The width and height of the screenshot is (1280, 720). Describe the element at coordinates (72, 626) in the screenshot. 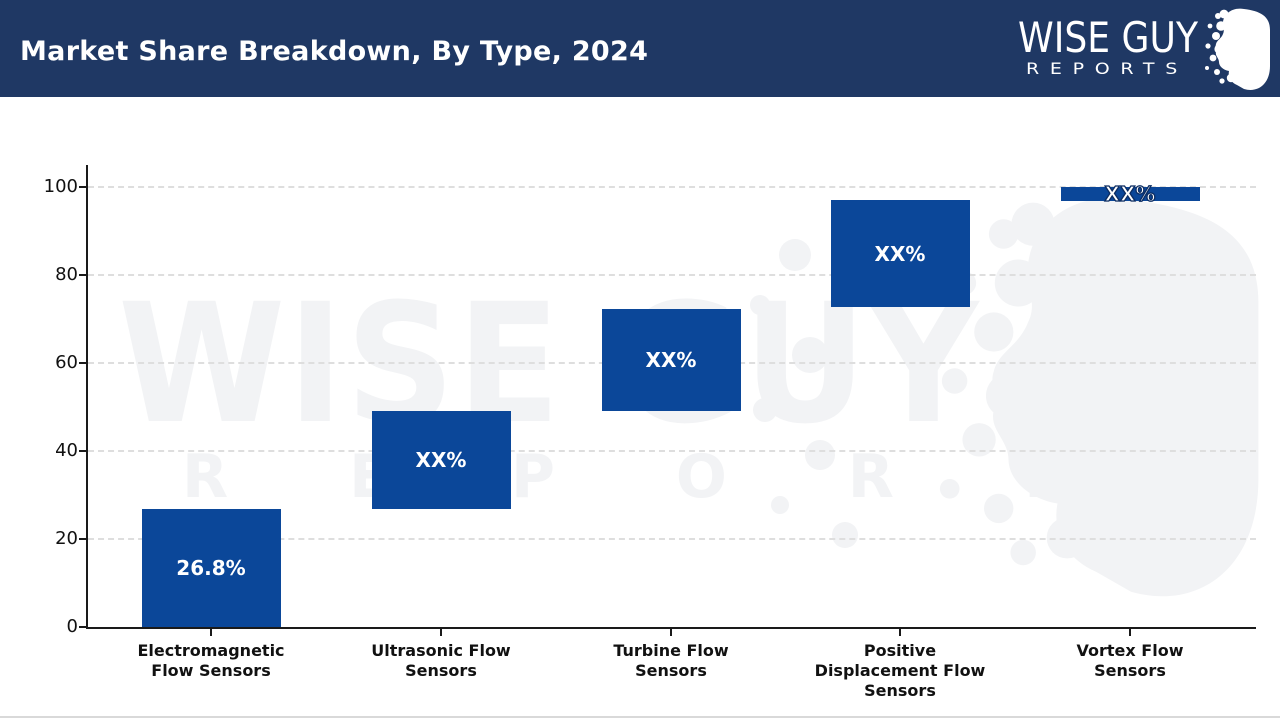

I see `y-axis-tick-label: 0` at that location.